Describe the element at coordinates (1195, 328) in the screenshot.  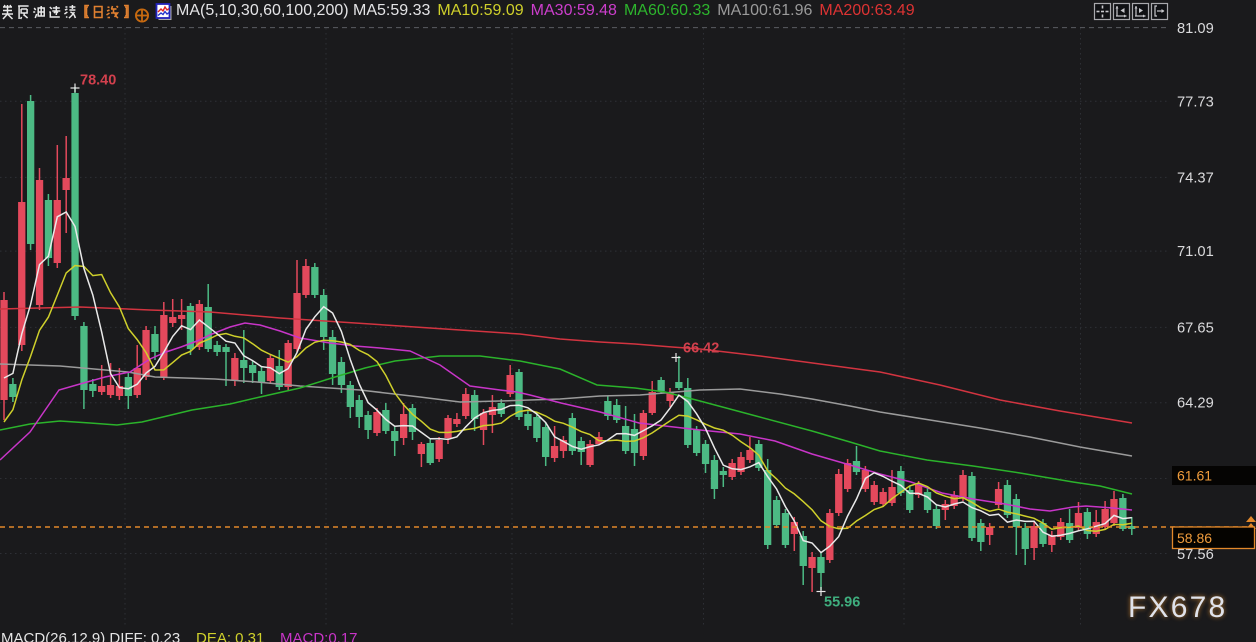
I see `svg-text: 67.65` at that location.